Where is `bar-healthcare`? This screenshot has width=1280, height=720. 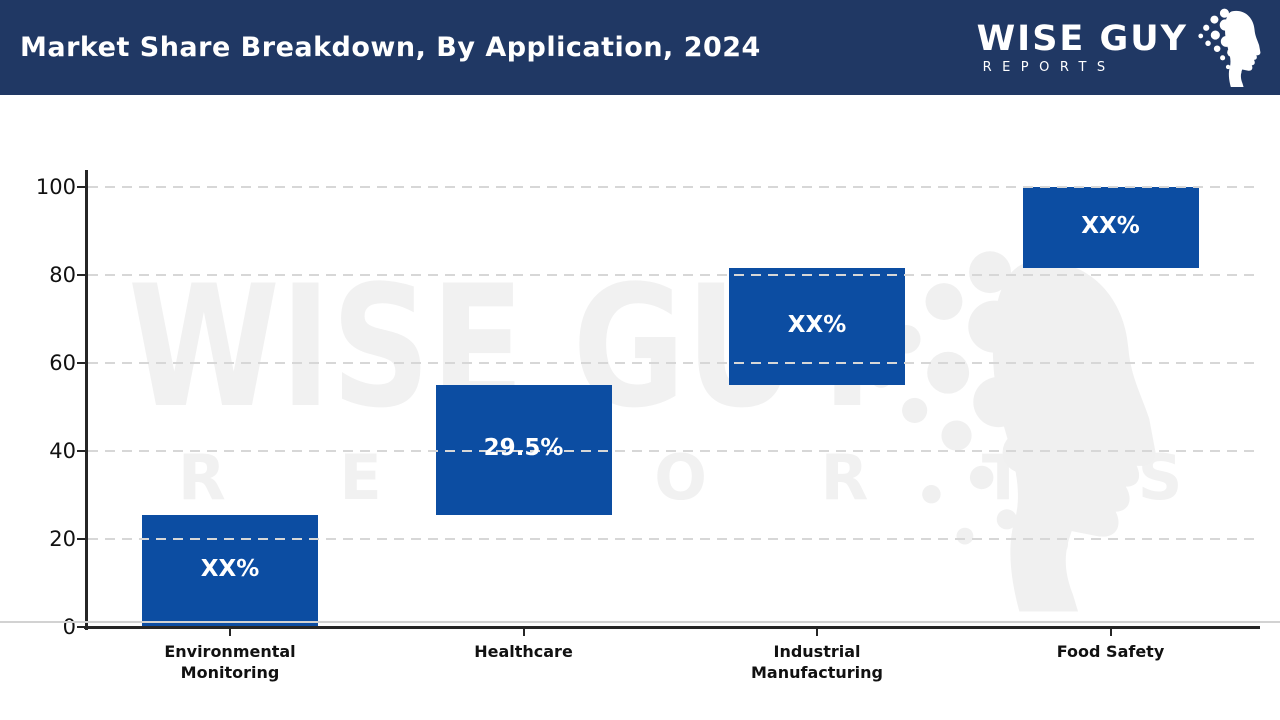 bar-healthcare is located at coordinates (523, 450).